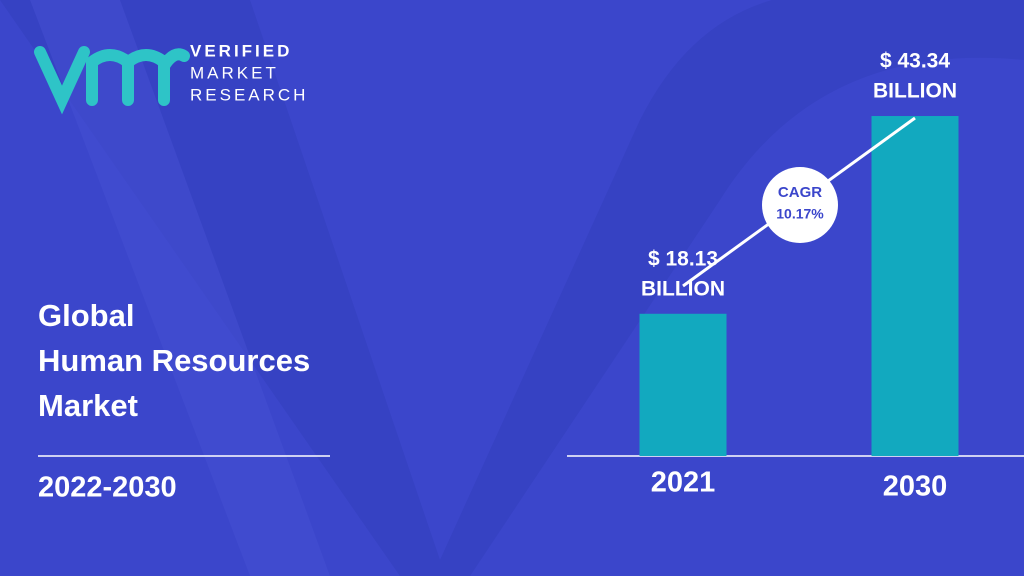 The image size is (1024, 576). Describe the element at coordinates (683, 483) in the screenshot. I see `x-tick-label: 2021` at that location.